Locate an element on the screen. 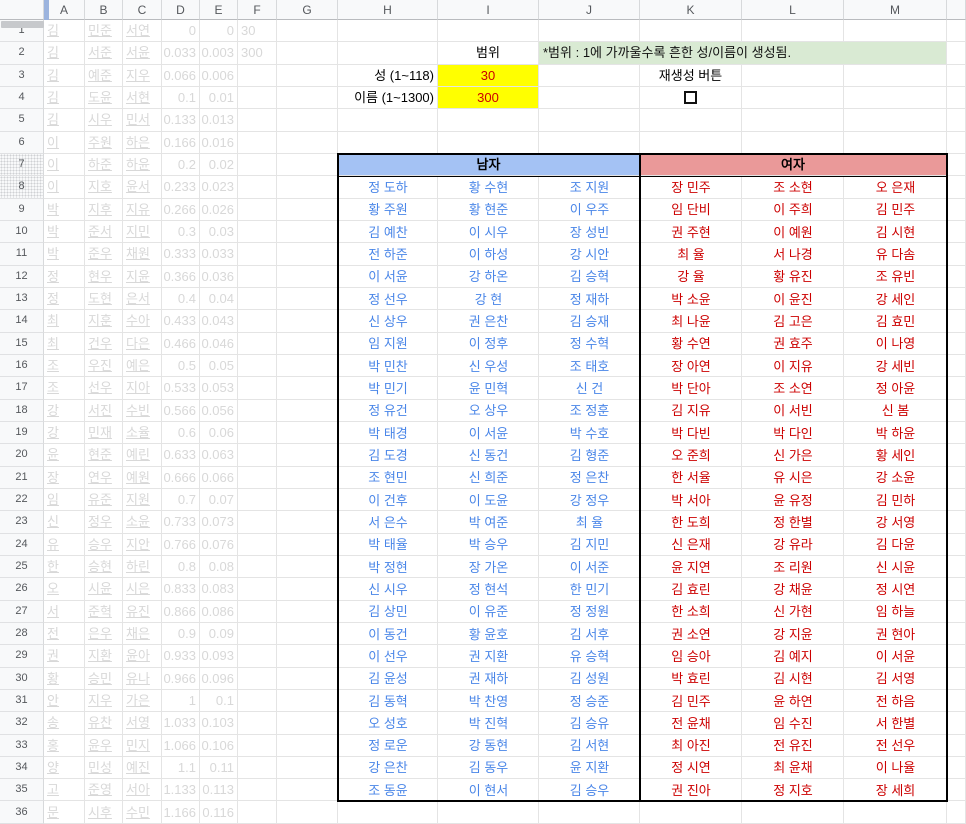 This screenshot has width=966, height=824. cell-C2: 서윤 is located at coordinates (142, 53).